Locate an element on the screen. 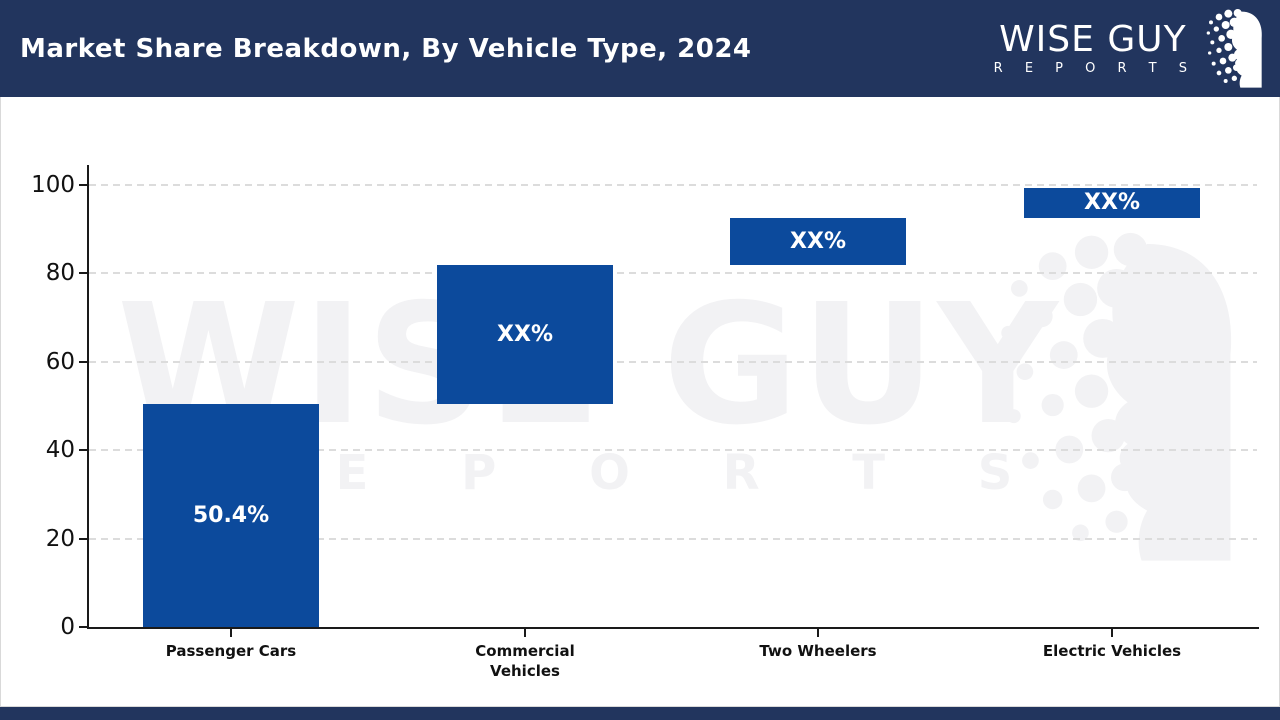 The height and width of the screenshot is (720, 1280). y-tick-label: 20 is located at coordinates (60, 538).